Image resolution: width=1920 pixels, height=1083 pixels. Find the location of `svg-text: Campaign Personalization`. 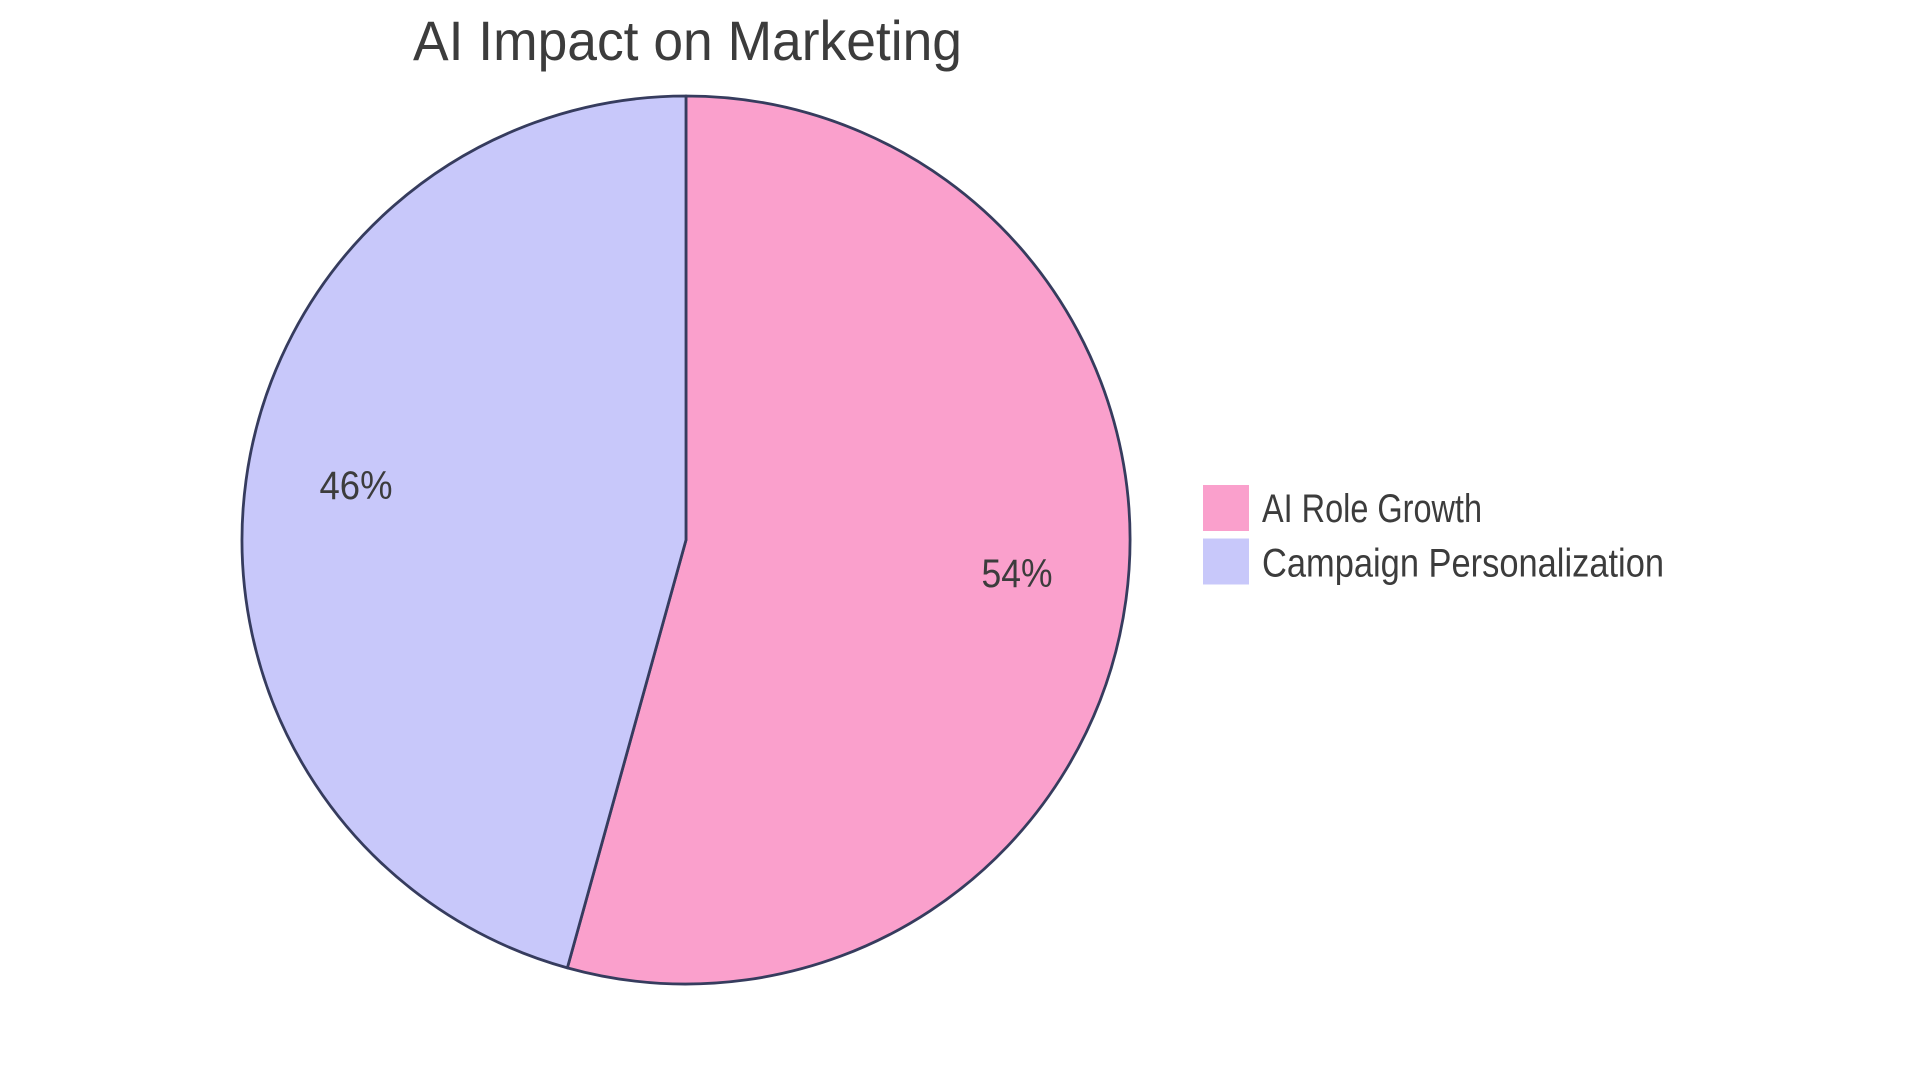

svg-text: Campaign Personalization is located at coordinates (1463, 564).